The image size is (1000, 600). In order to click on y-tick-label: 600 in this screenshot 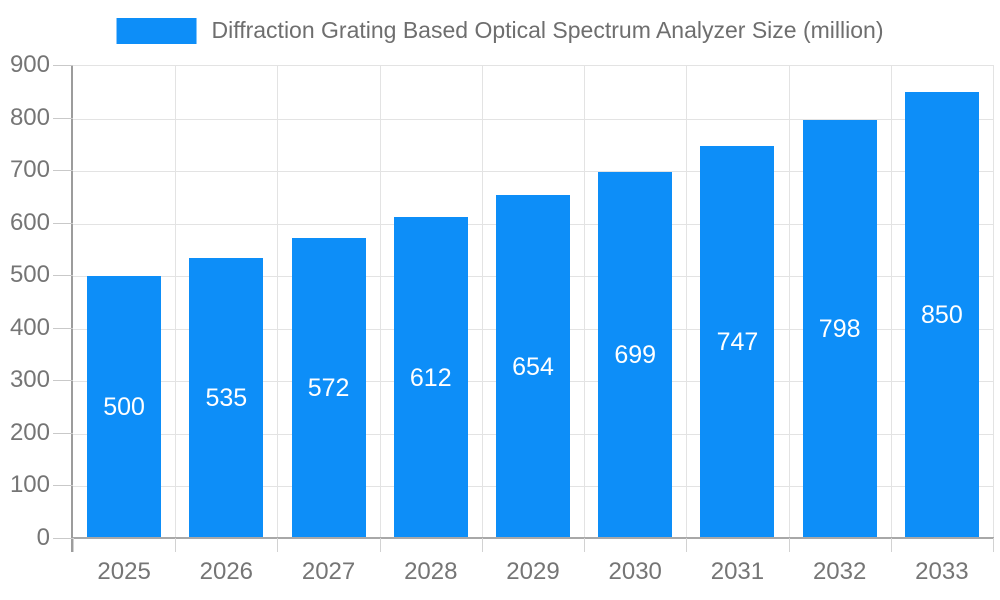, I will do `click(29, 222)`.